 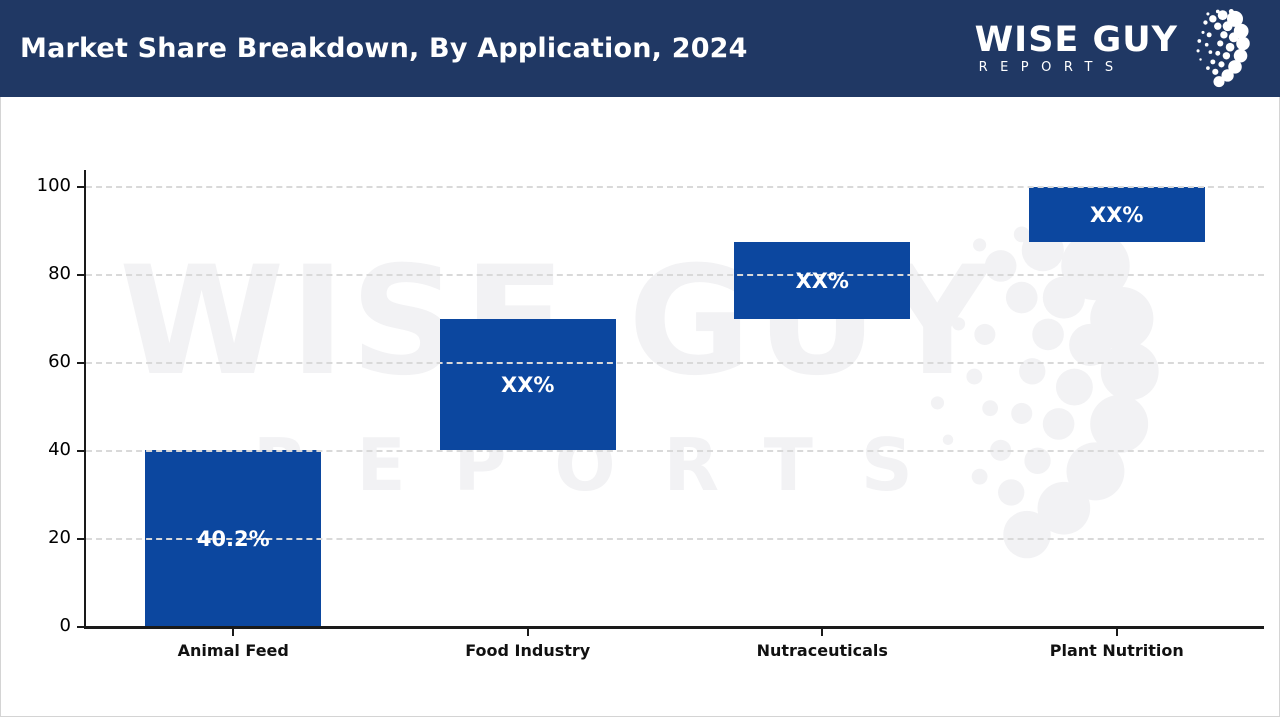 I want to click on x-tick-label: Food Industry, so click(x=528, y=650).